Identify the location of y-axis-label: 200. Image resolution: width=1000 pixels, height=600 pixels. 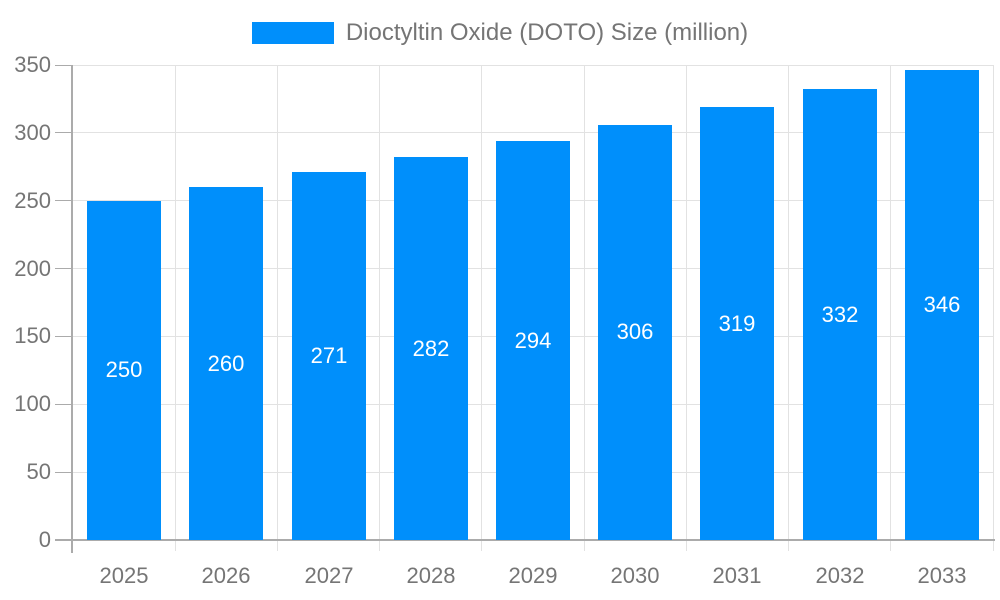
(32, 268).